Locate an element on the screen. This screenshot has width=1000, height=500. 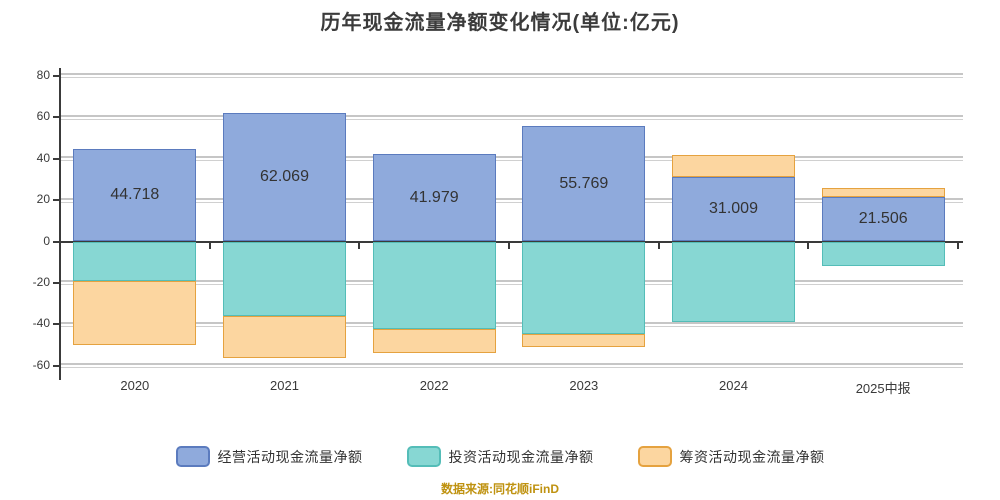
legend-label-operating: 经营活动现金流量净额 is located at coordinates (290, 456).